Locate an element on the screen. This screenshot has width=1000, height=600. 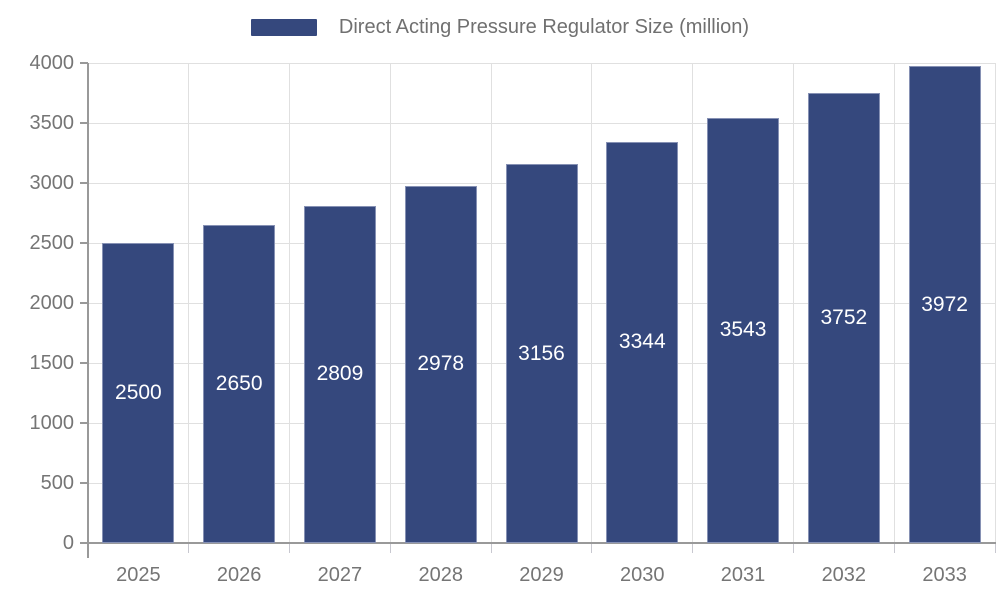
y-tick-label: 3000 is located at coordinates (52, 183).